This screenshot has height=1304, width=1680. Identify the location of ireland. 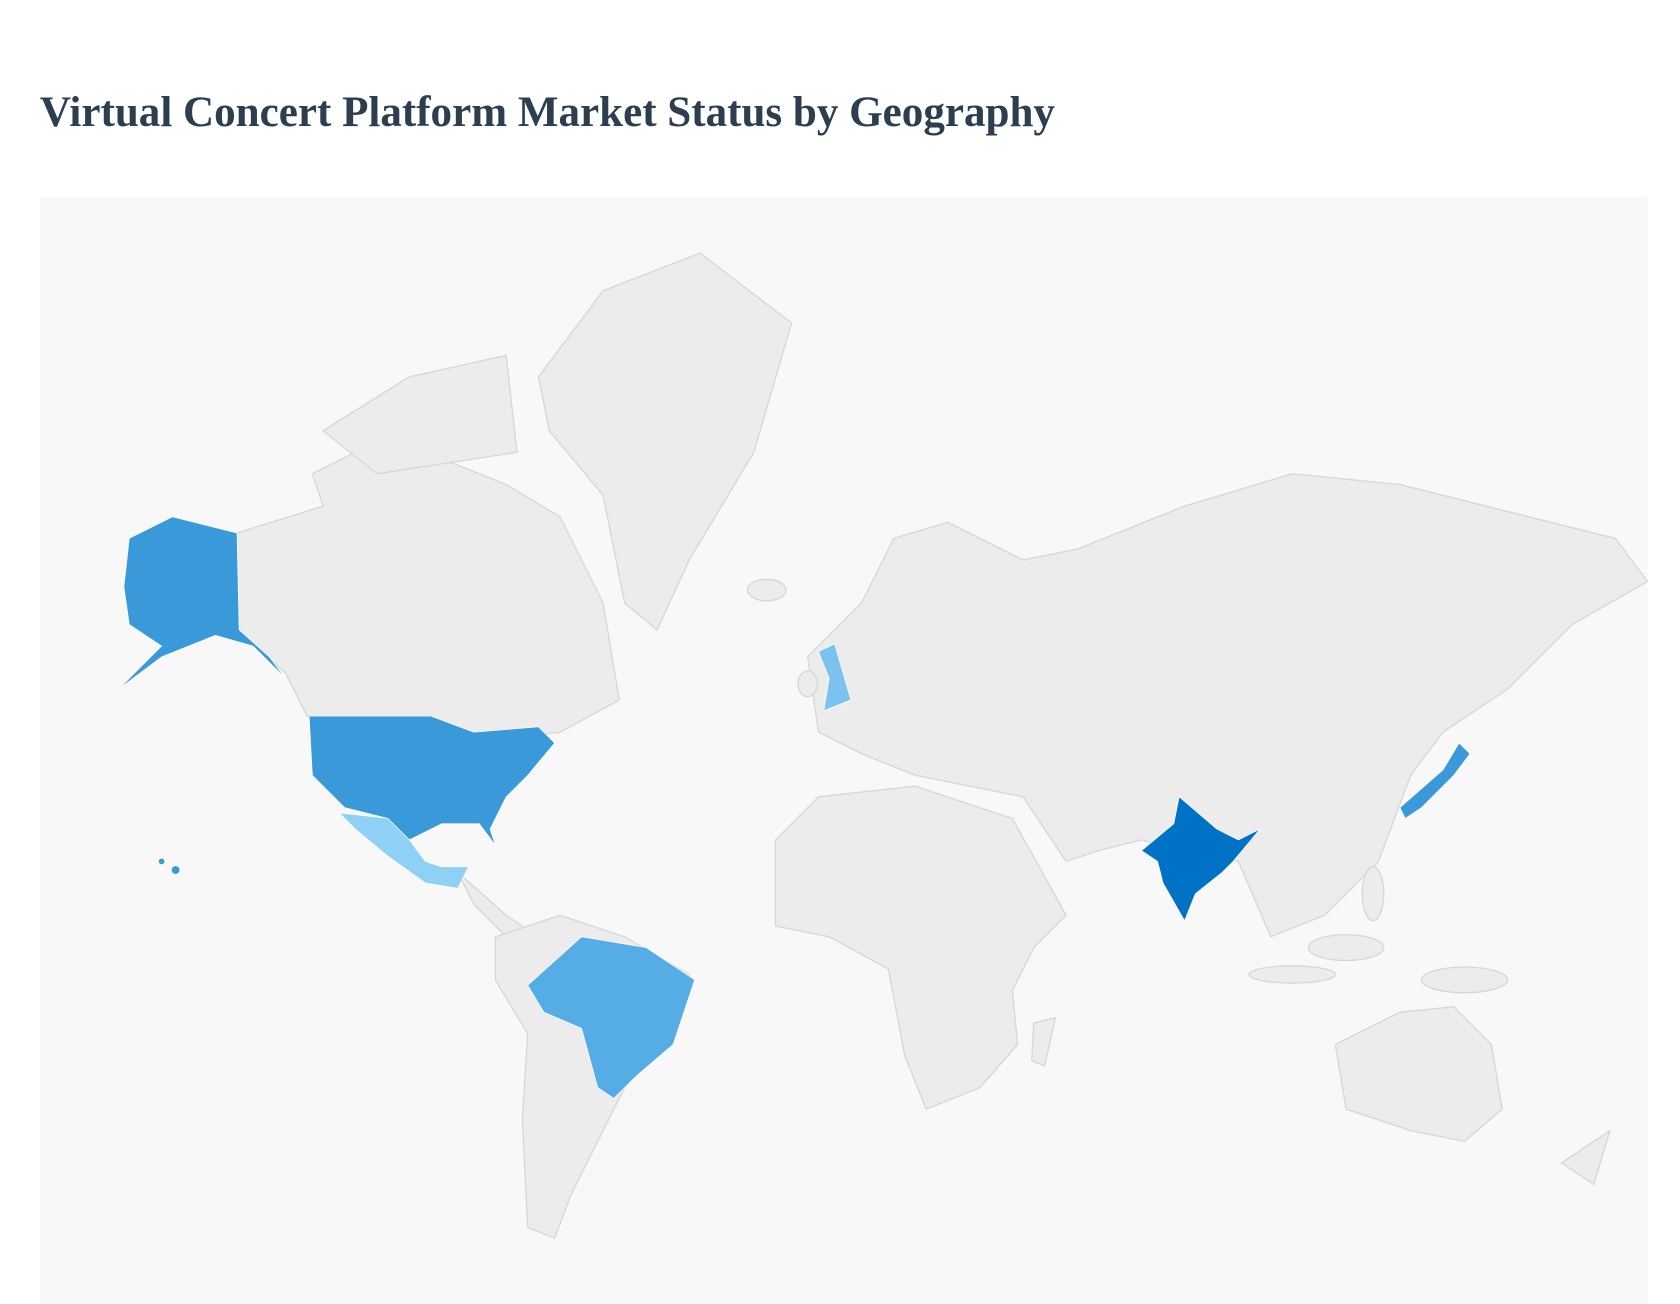
(808, 684).